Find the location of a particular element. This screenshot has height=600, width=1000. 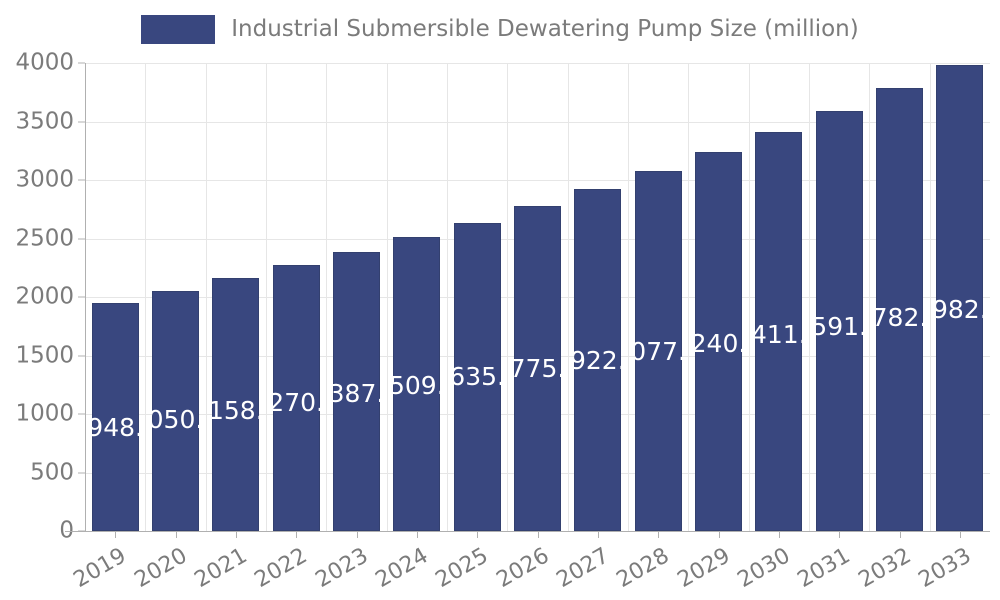

y-axis-tick: 2000 is located at coordinates (50, 296).